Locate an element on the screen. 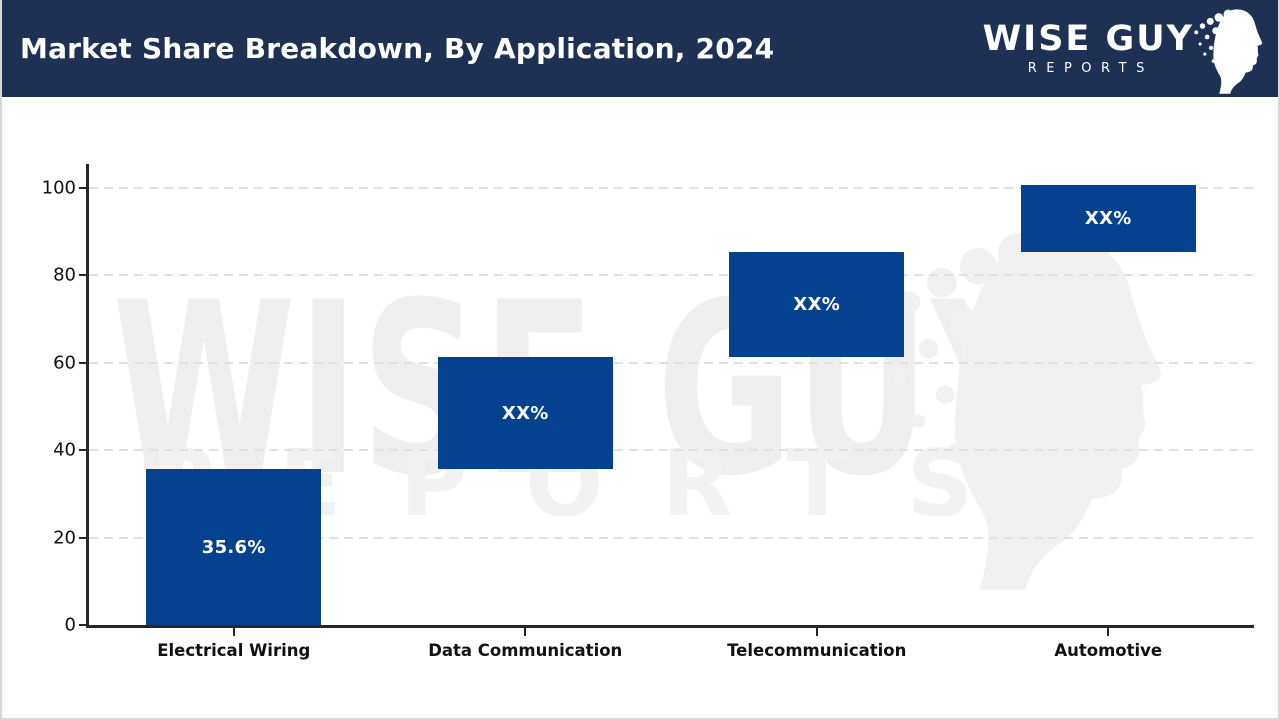 This screenshot has width=1280, height=720. y-axis-tick-label: 80 is located at coordinates (64, 275).